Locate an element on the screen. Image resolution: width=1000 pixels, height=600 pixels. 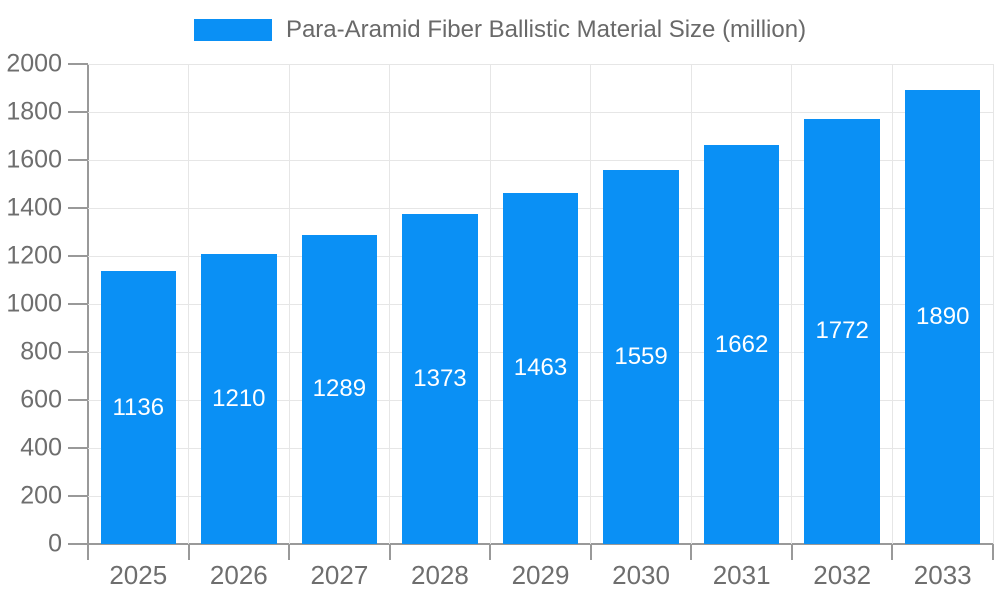
x-tick-label: 2030 is located at coordinates (641, 575).